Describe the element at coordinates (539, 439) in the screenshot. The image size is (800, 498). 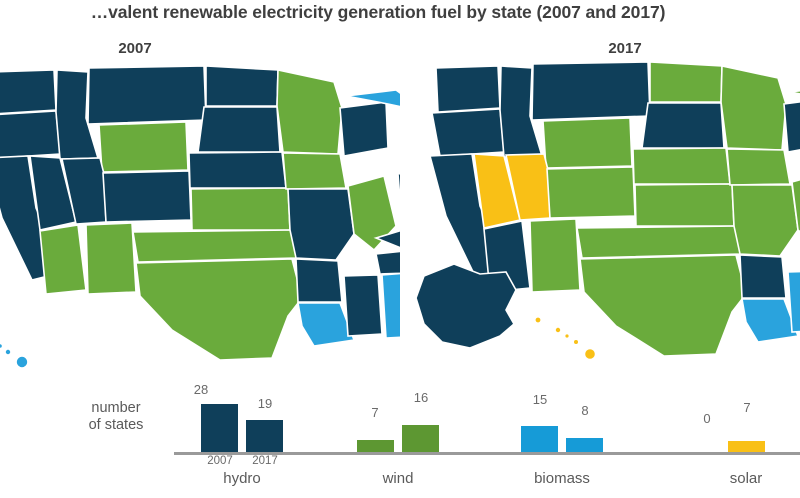
I see `bar-biomass-2007` at that location.